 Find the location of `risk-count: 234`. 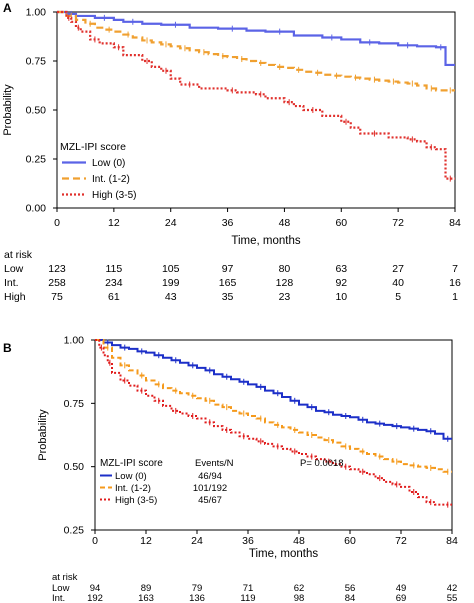

risk-count: 234 is located at coordinates (114, 283).